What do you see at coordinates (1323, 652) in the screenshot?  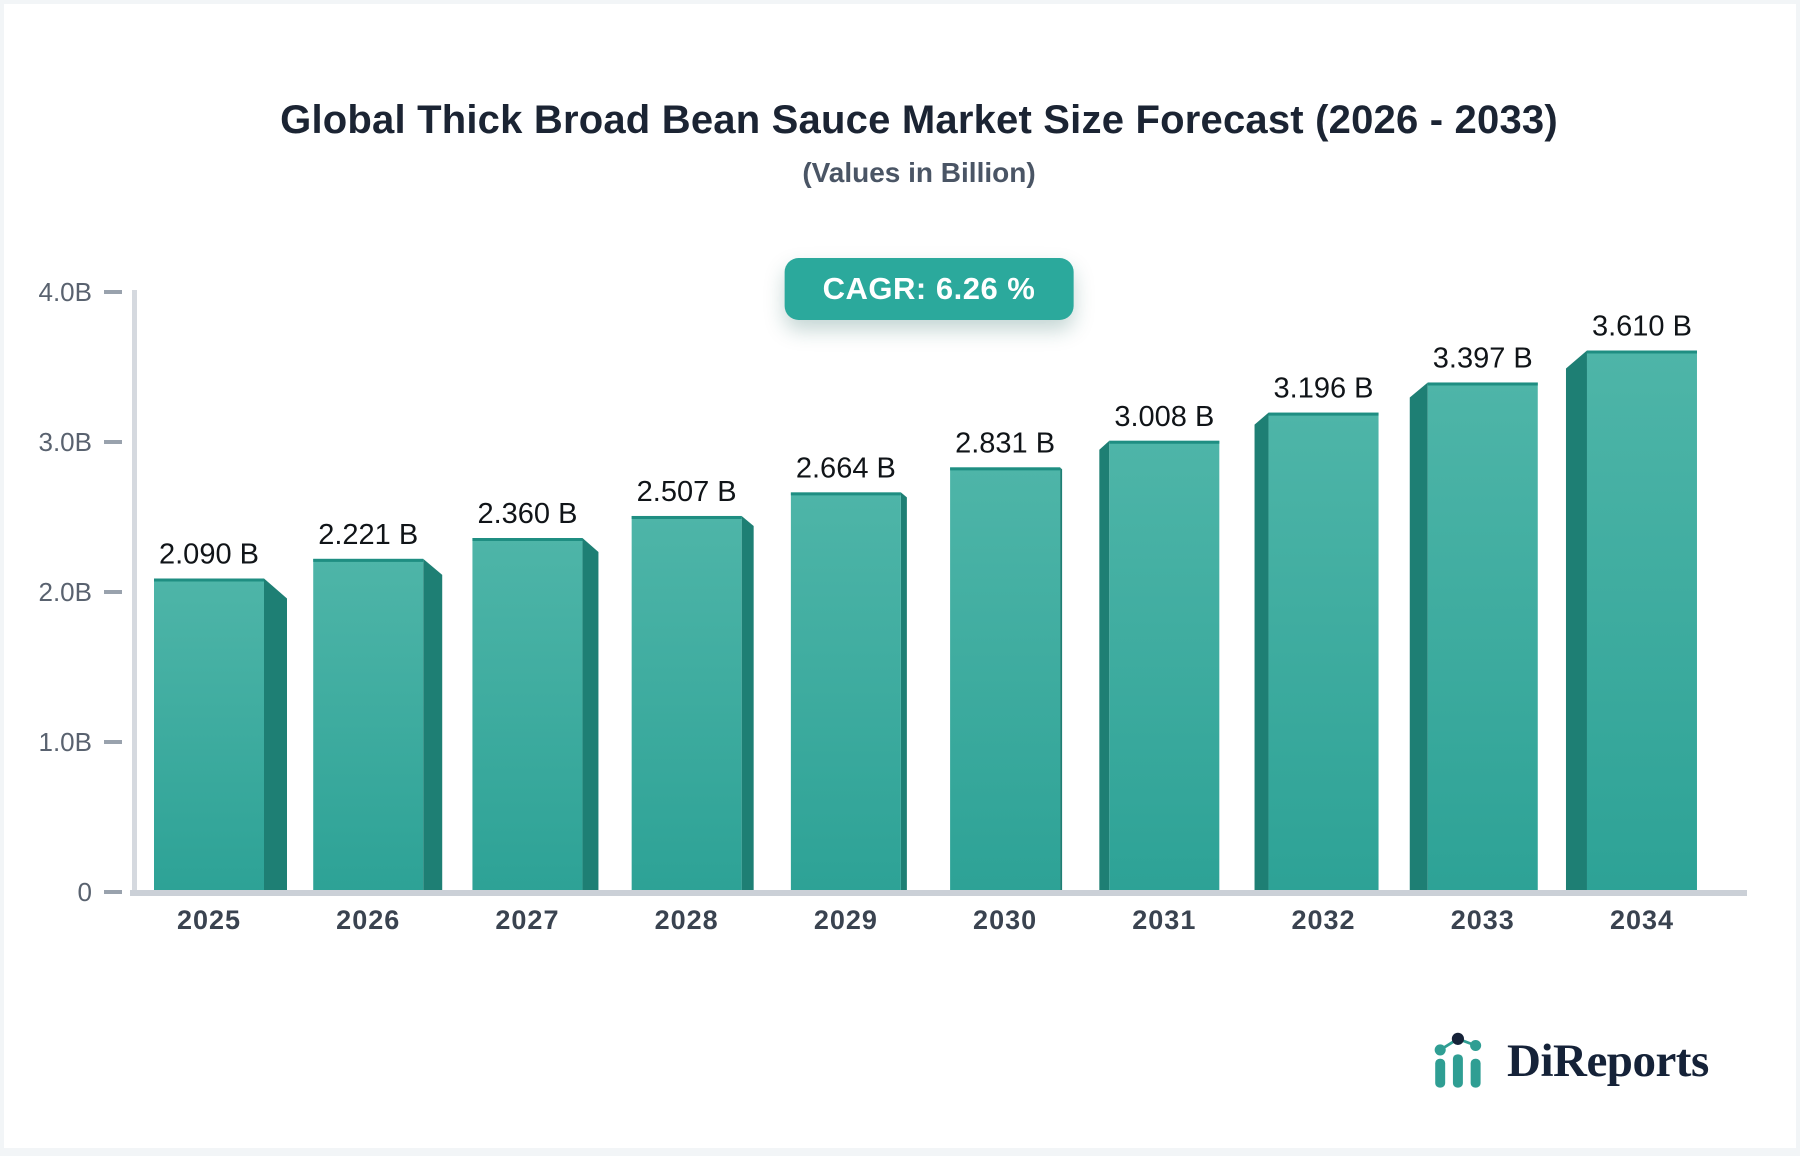 I see `bar-2032` at bounding box center [1323, 652].